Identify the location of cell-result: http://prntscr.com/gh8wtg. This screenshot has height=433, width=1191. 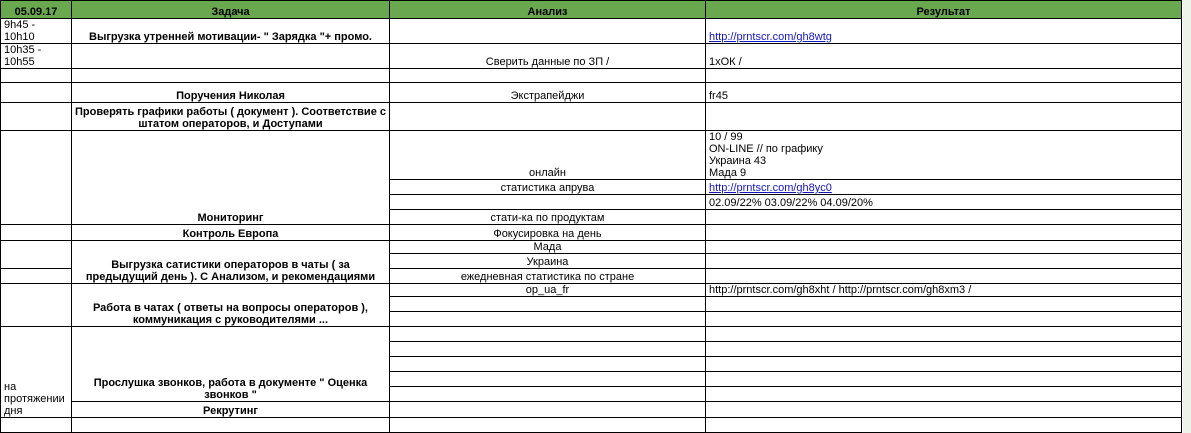
(943, 31).